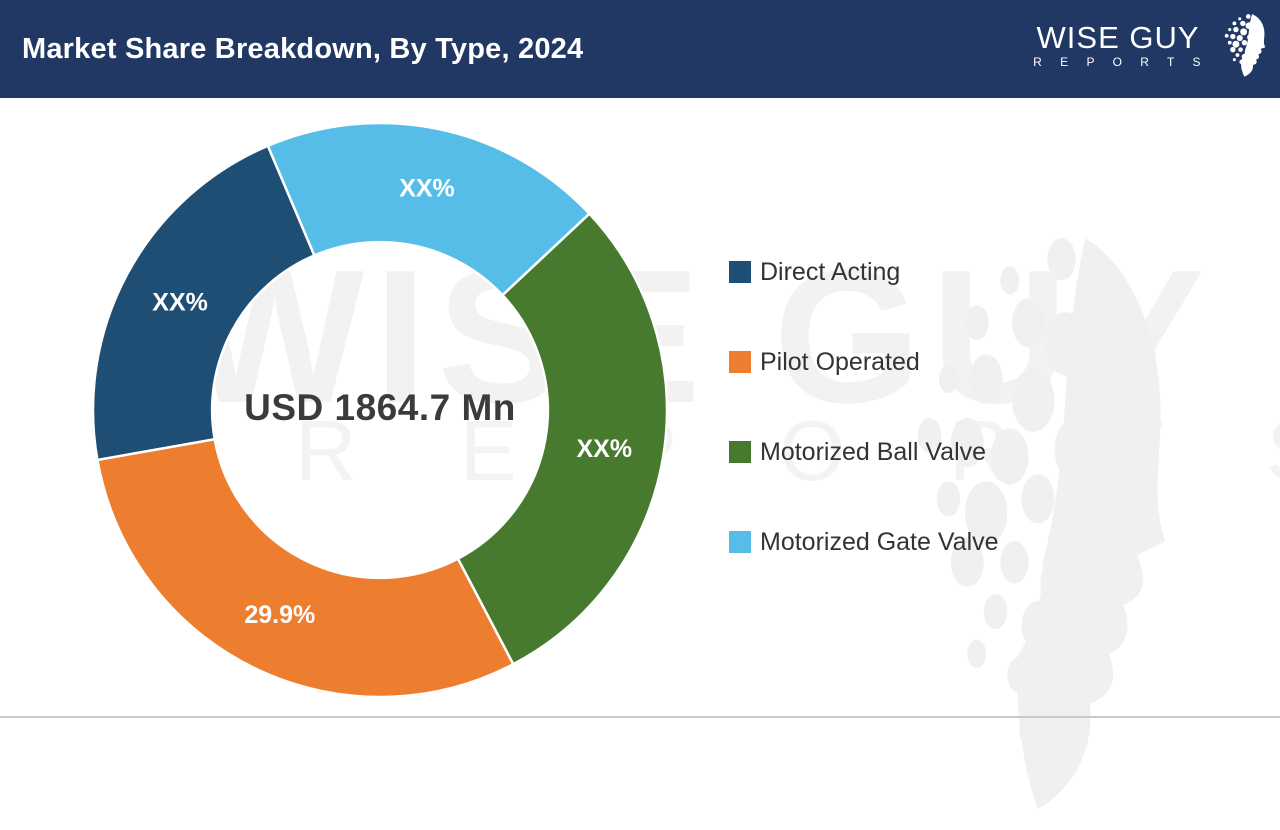 The height and width of the screenshot is (830, 1280). Describe the element at coordinates (873, 451) in the screenshot. I see `legend-label-motorized-ball-valve: Motorized Ball Valve` at that location.